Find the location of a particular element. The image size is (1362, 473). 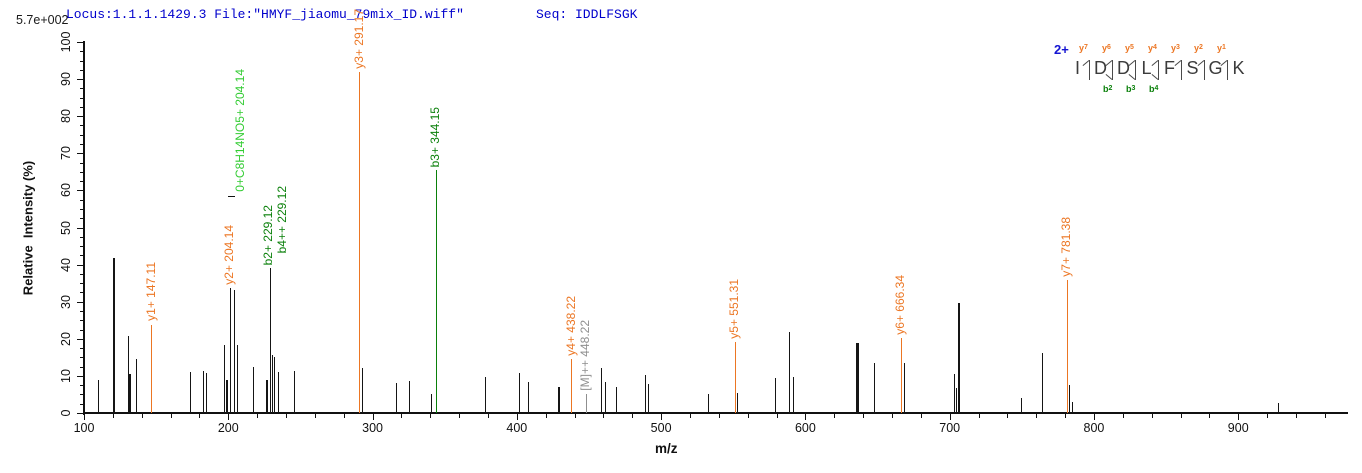

intensity-scale-label: 5.7e+002 is located at coordinates (42, 20).